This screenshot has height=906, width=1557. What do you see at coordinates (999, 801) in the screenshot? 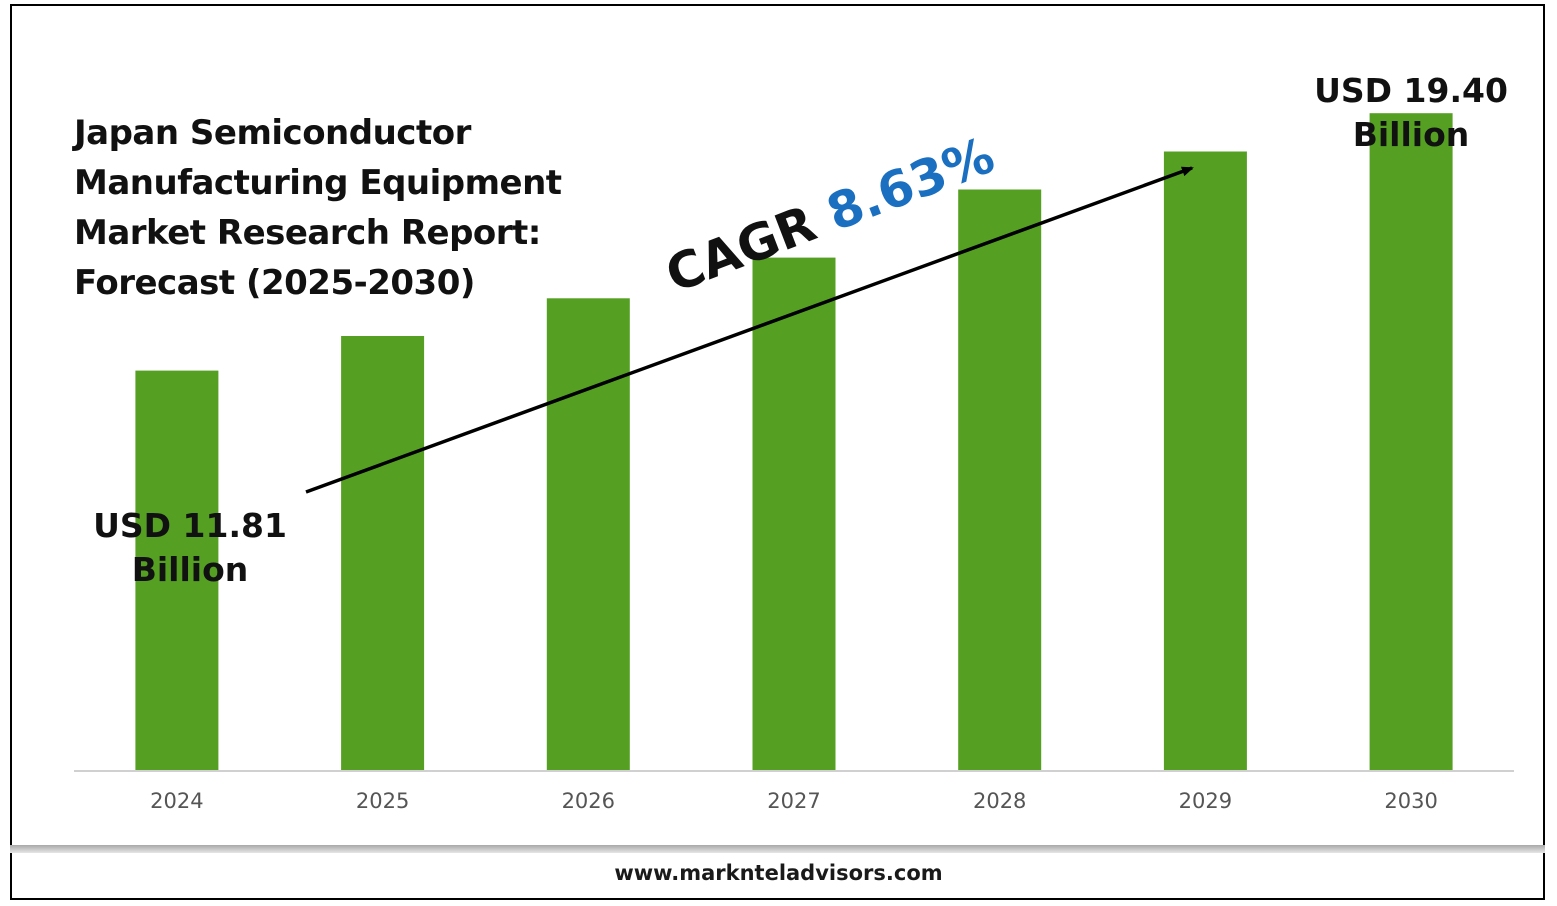
I see `x-tick-label: 2028` at bounding box center [999, 801].